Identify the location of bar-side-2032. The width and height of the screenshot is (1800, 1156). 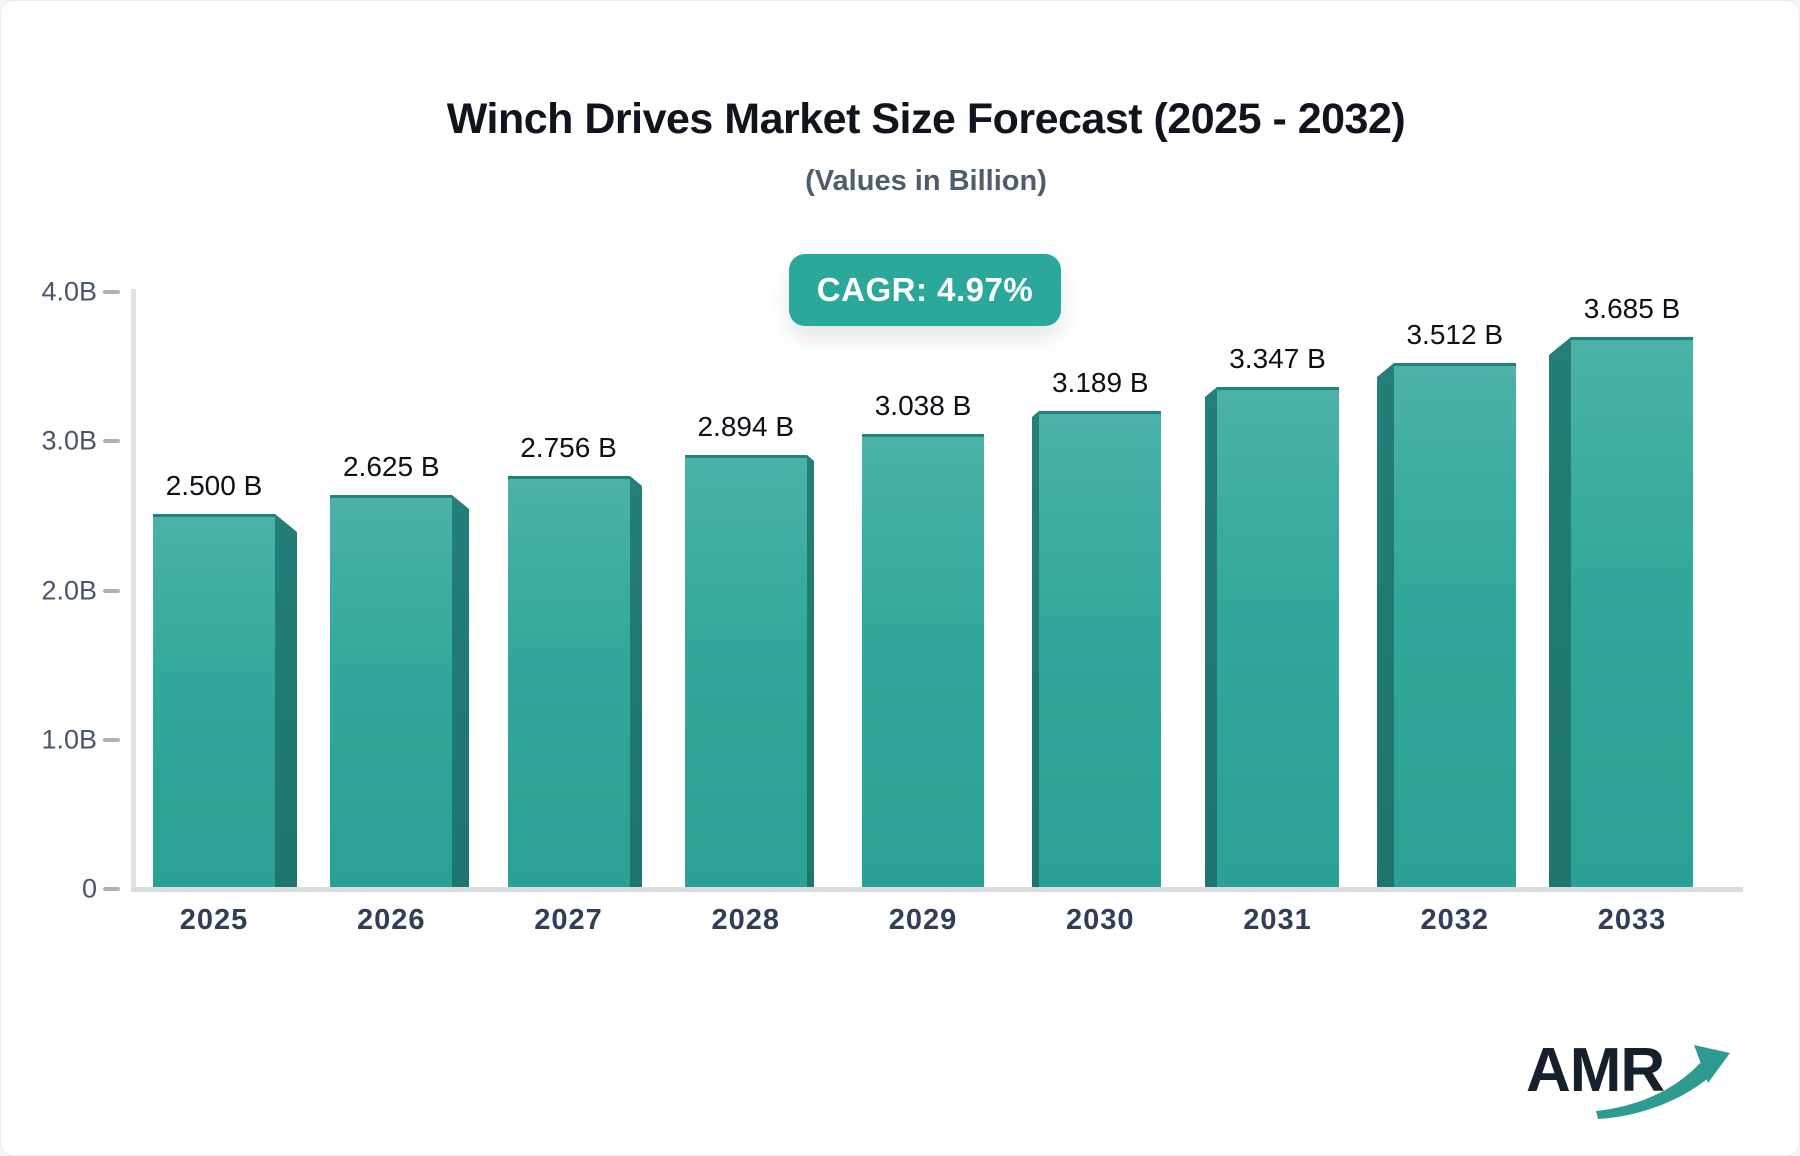
(1385, 625).